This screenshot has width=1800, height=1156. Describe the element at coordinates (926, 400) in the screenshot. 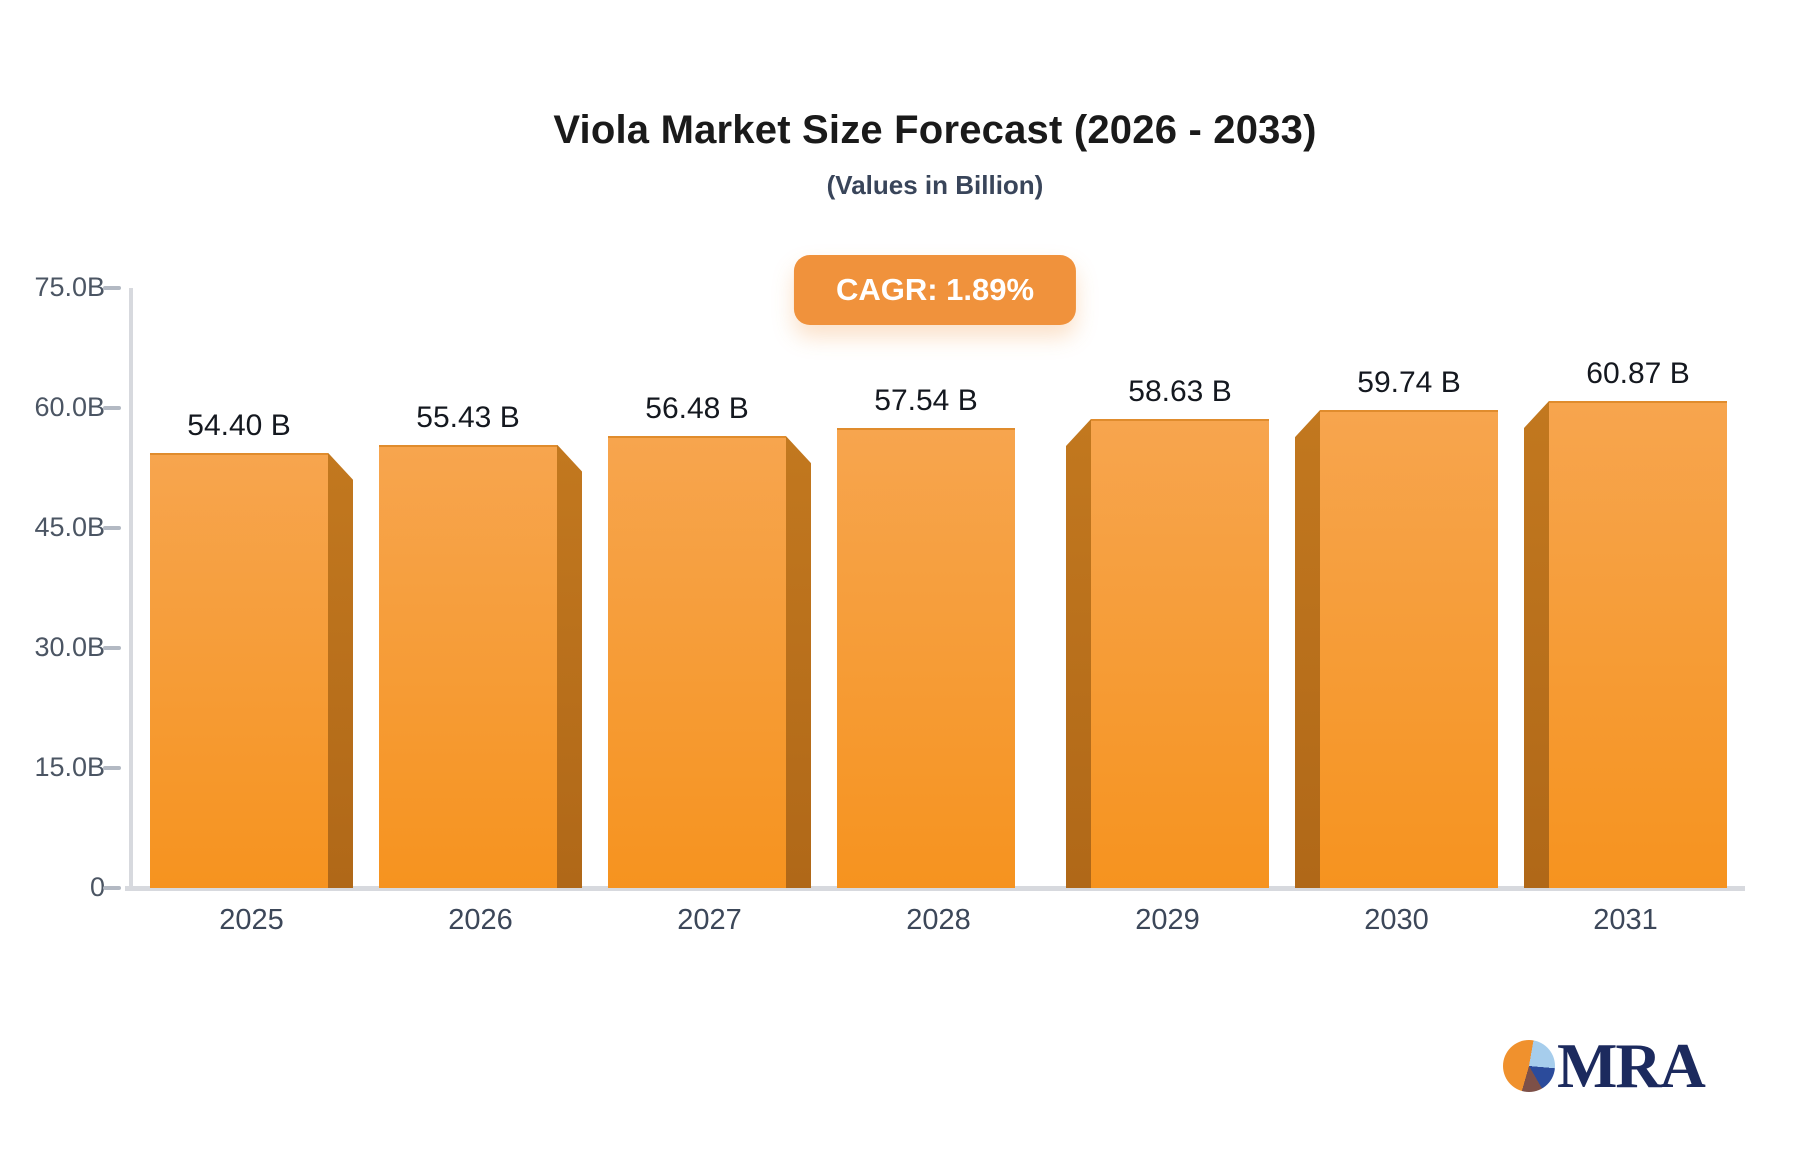

I see `bar-value-label: 57.54 B` at that location.